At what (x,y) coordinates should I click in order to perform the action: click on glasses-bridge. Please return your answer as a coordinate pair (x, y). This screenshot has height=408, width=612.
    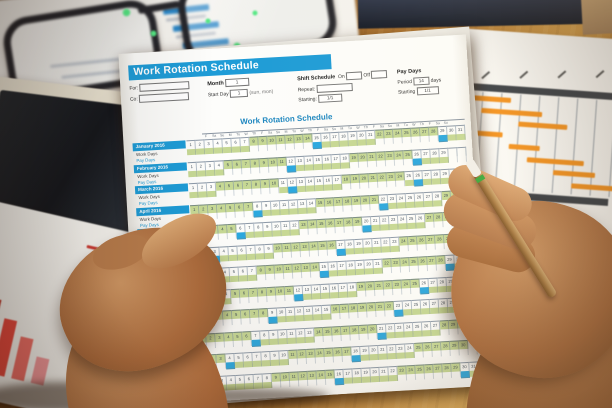
    Looking at the image, I should click on (159, 7).